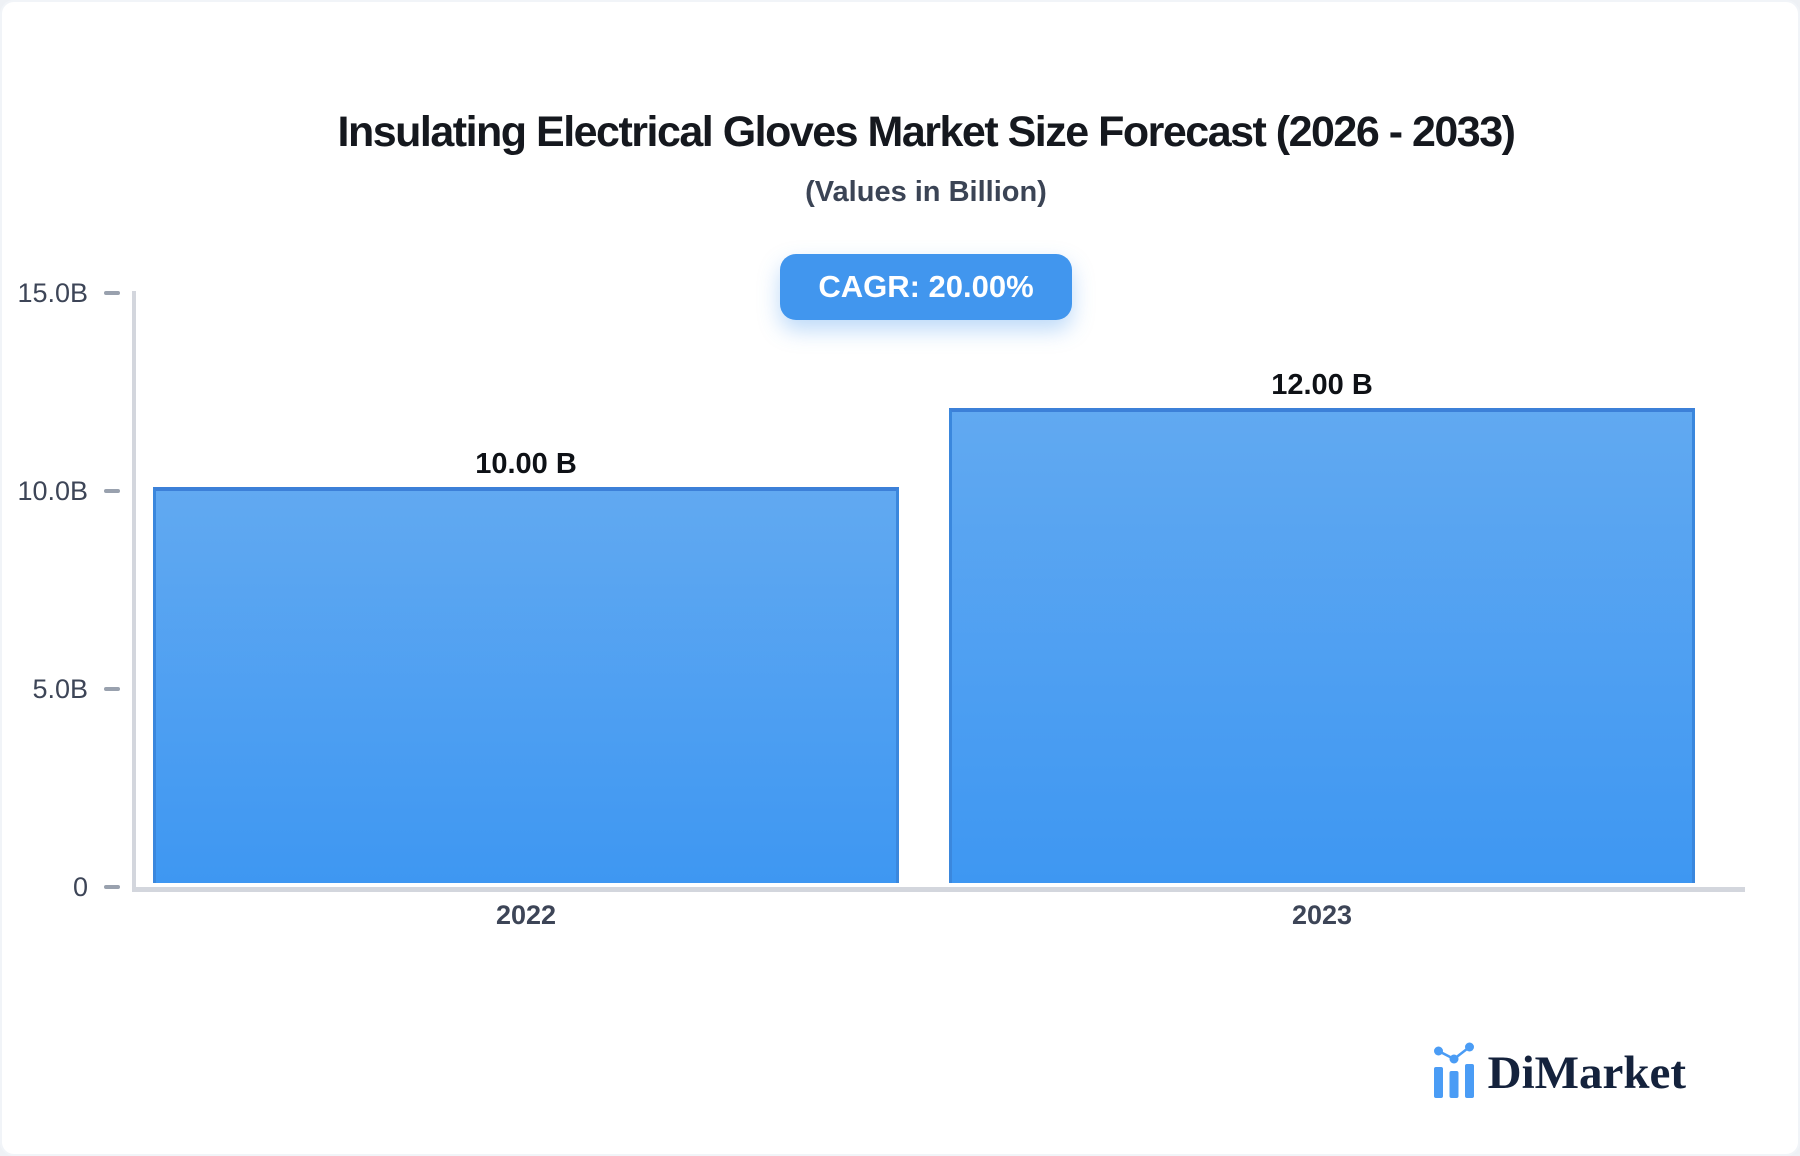 This screenshot has width=1800, height=1156. What do you see at coordinates (60, 689) in the screenshot?
I see `y-tick-label-5b: 5.0B` at bounding box center [60, 689].